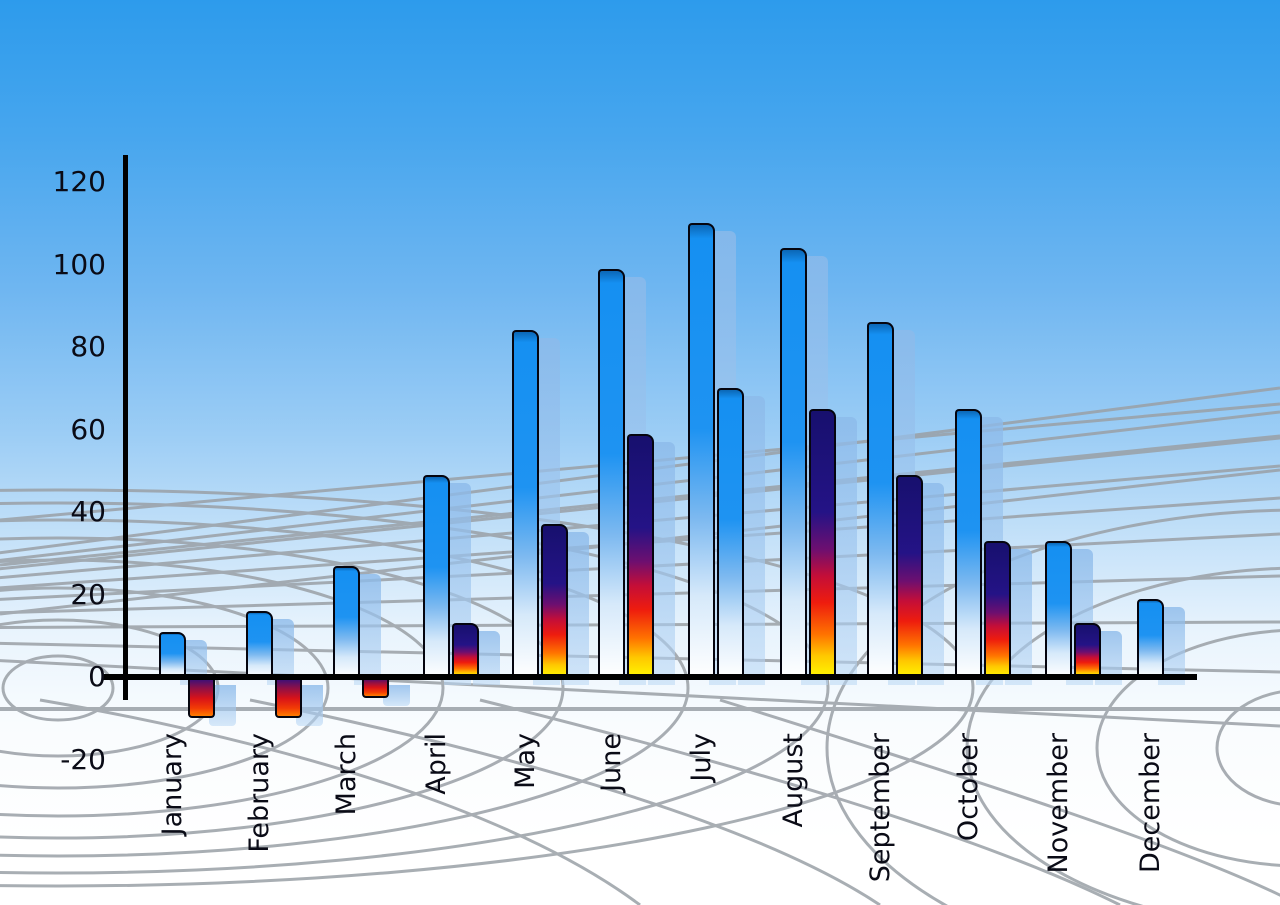 This screenshot has height=905, width=1280. What do you see at coordinates (730, 532) in the screenshot?
I see `bar-july-secondary` at bounding box center [730, 532].